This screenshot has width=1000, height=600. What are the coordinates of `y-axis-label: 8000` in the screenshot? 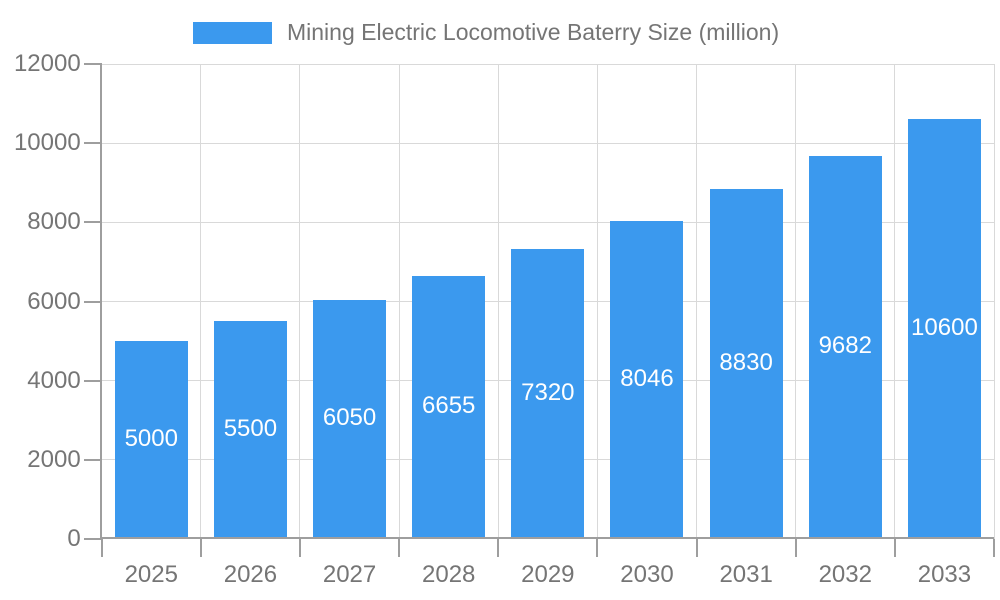 It's located at (54, 222).